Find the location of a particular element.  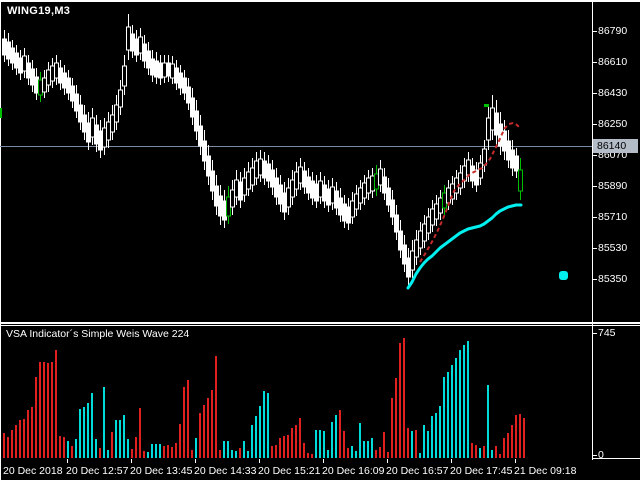

signal-dot is located at coordinates (563, 275).